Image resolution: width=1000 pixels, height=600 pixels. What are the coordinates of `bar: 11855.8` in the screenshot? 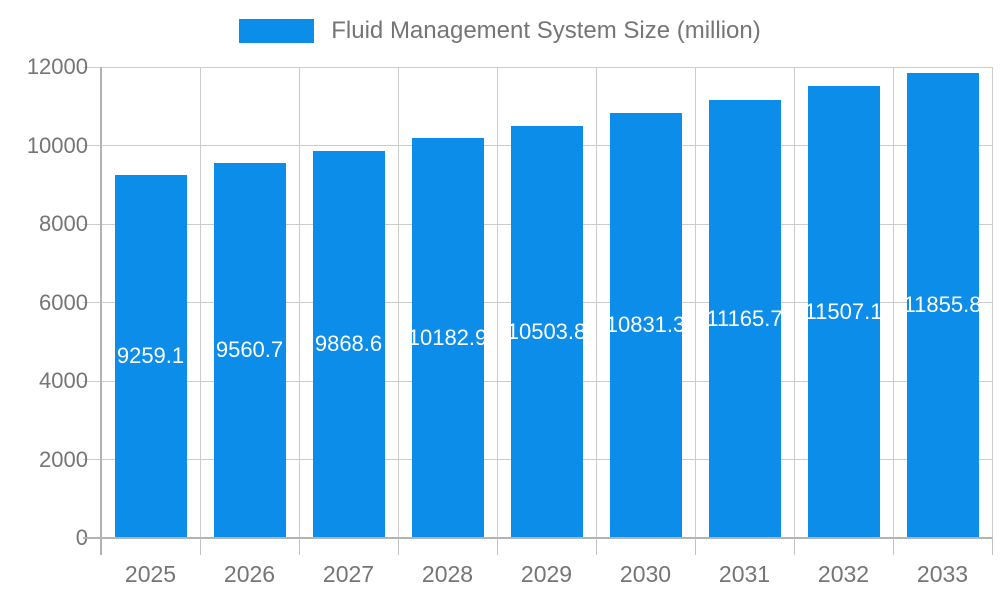 It's located at (942, 305).